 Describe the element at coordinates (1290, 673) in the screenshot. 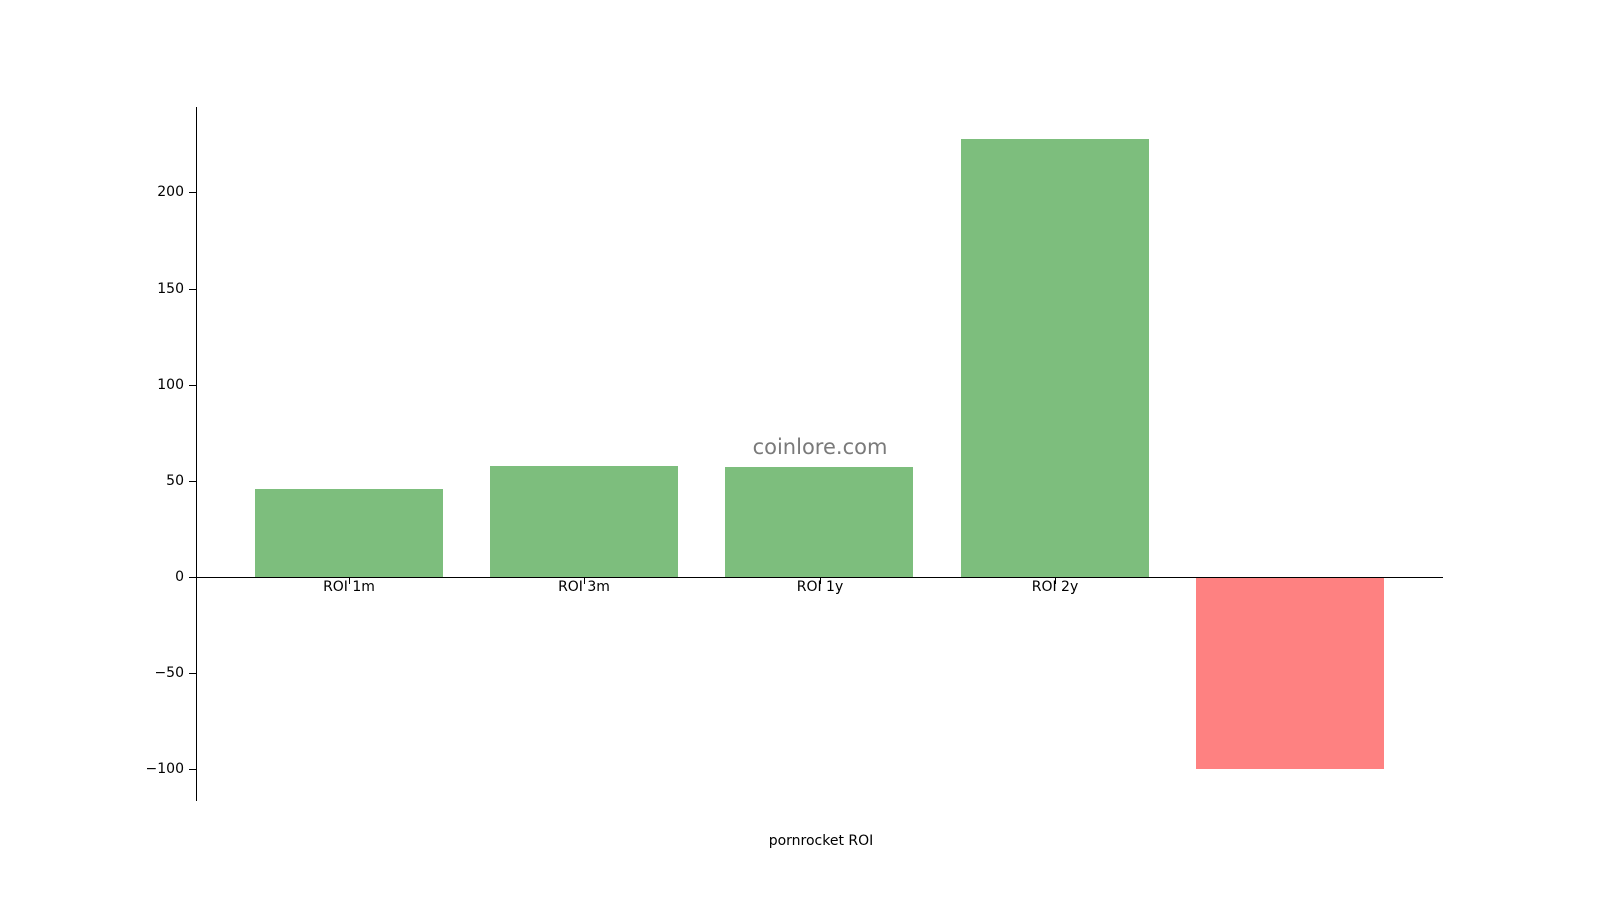

I see `bar-unlabeled` at that location.